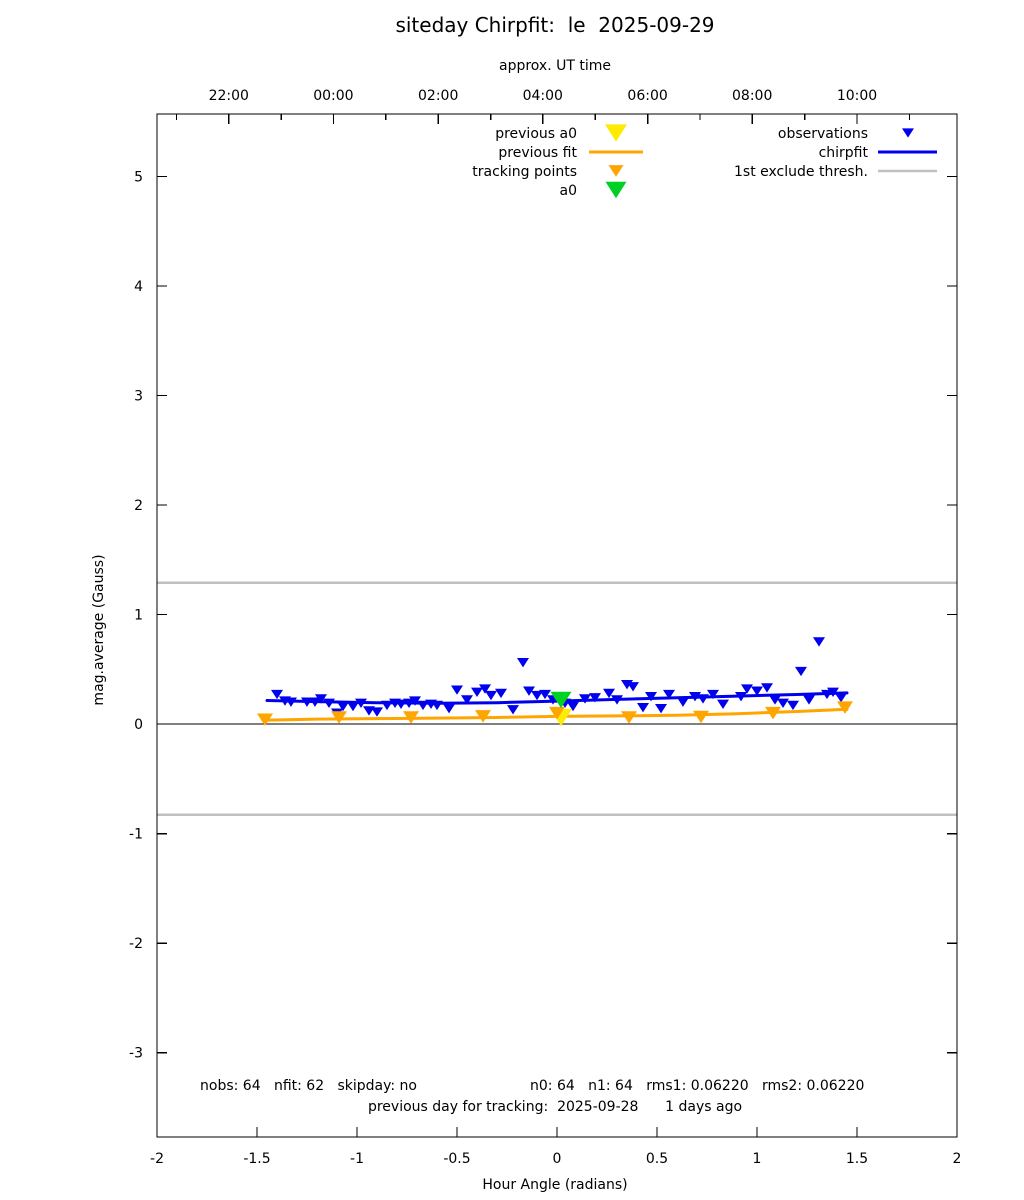  What do you see at coordinates (456, 1159) in the screenshot?
I see `x-tick-label: -0.5` at bounding box center [456, 1159].